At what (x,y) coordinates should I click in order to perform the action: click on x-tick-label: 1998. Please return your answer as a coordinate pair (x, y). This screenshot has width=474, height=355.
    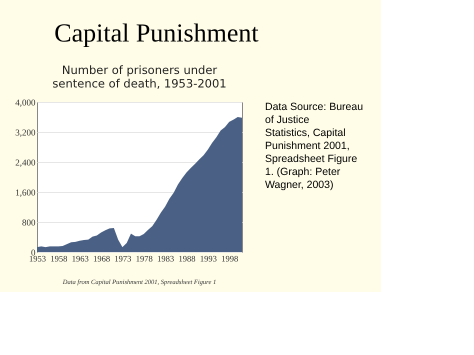
    Looking at the image, I should click on (229, 259).